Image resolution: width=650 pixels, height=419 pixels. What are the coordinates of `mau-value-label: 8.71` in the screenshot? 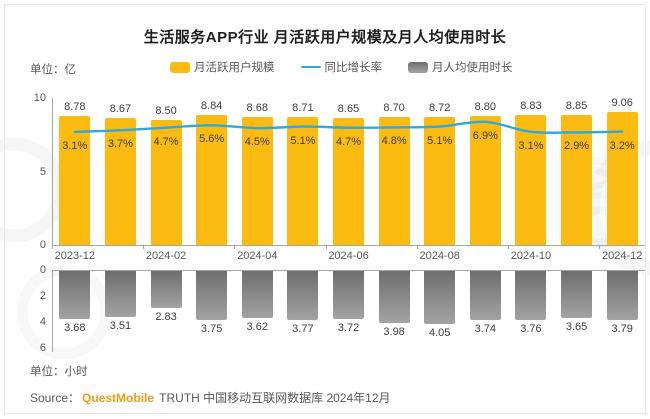 It's located at (303, 107).